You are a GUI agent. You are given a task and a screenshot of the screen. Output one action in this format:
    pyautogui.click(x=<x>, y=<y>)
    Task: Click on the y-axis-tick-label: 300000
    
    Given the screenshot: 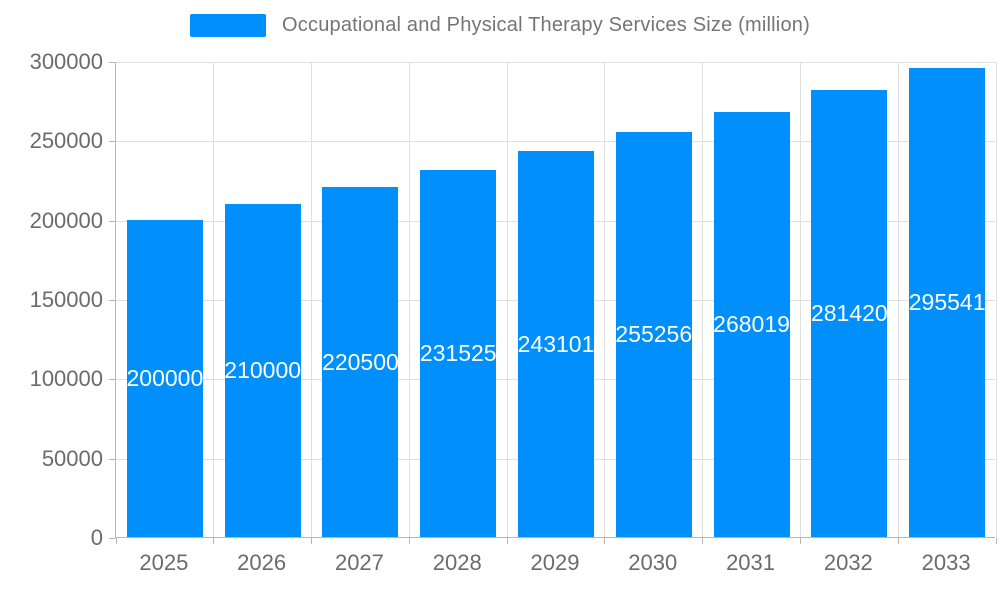 What is the action you would take?
    pyautogui.click(x=66, y=61)
    